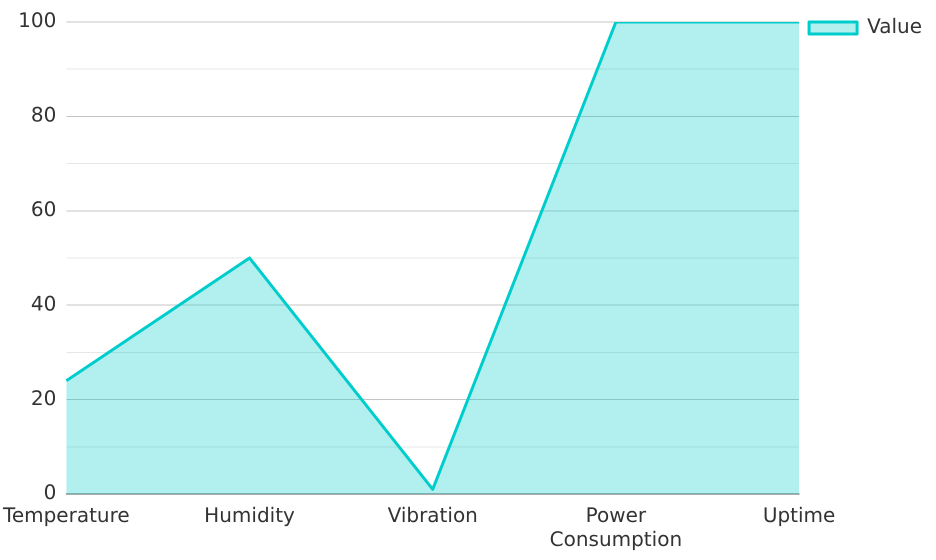 This screenshot has height=560, width=936. What do you see at coordinates (43, 114) in the screenshot?
I see `y-tick-label: 80` at bounding box center [43, 114].